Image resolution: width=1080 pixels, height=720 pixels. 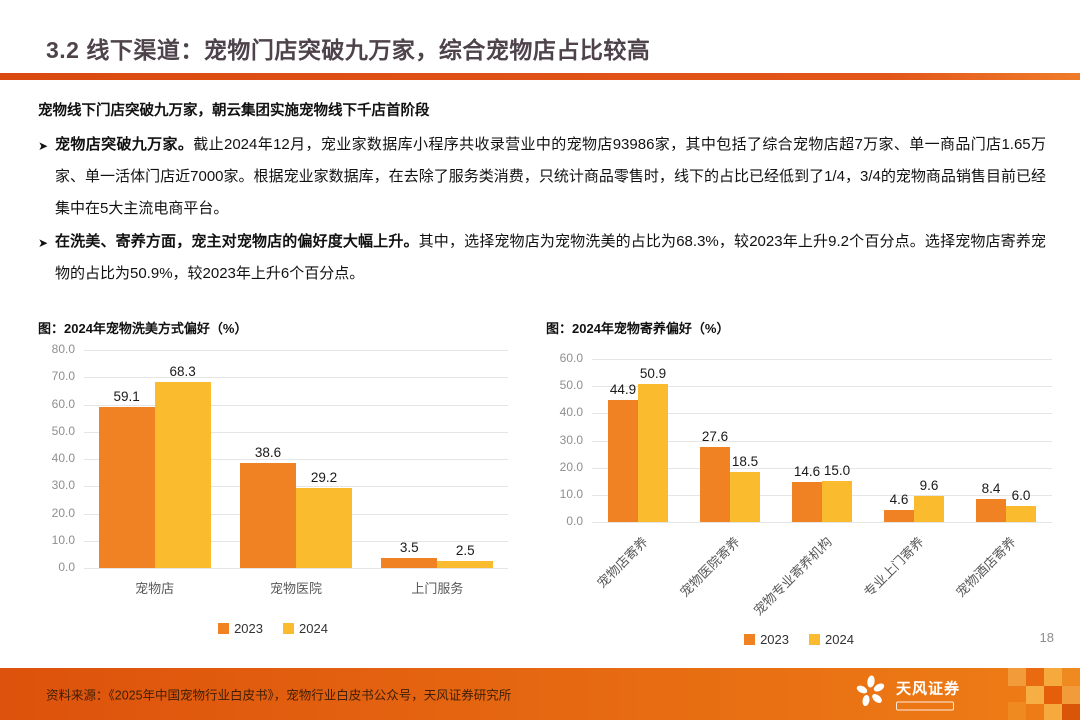 What do you see at coordinates (709, 567) in the screenshot?
I see `x-axis-label: 宠物医院寄养` at bounding box center [709, 567].